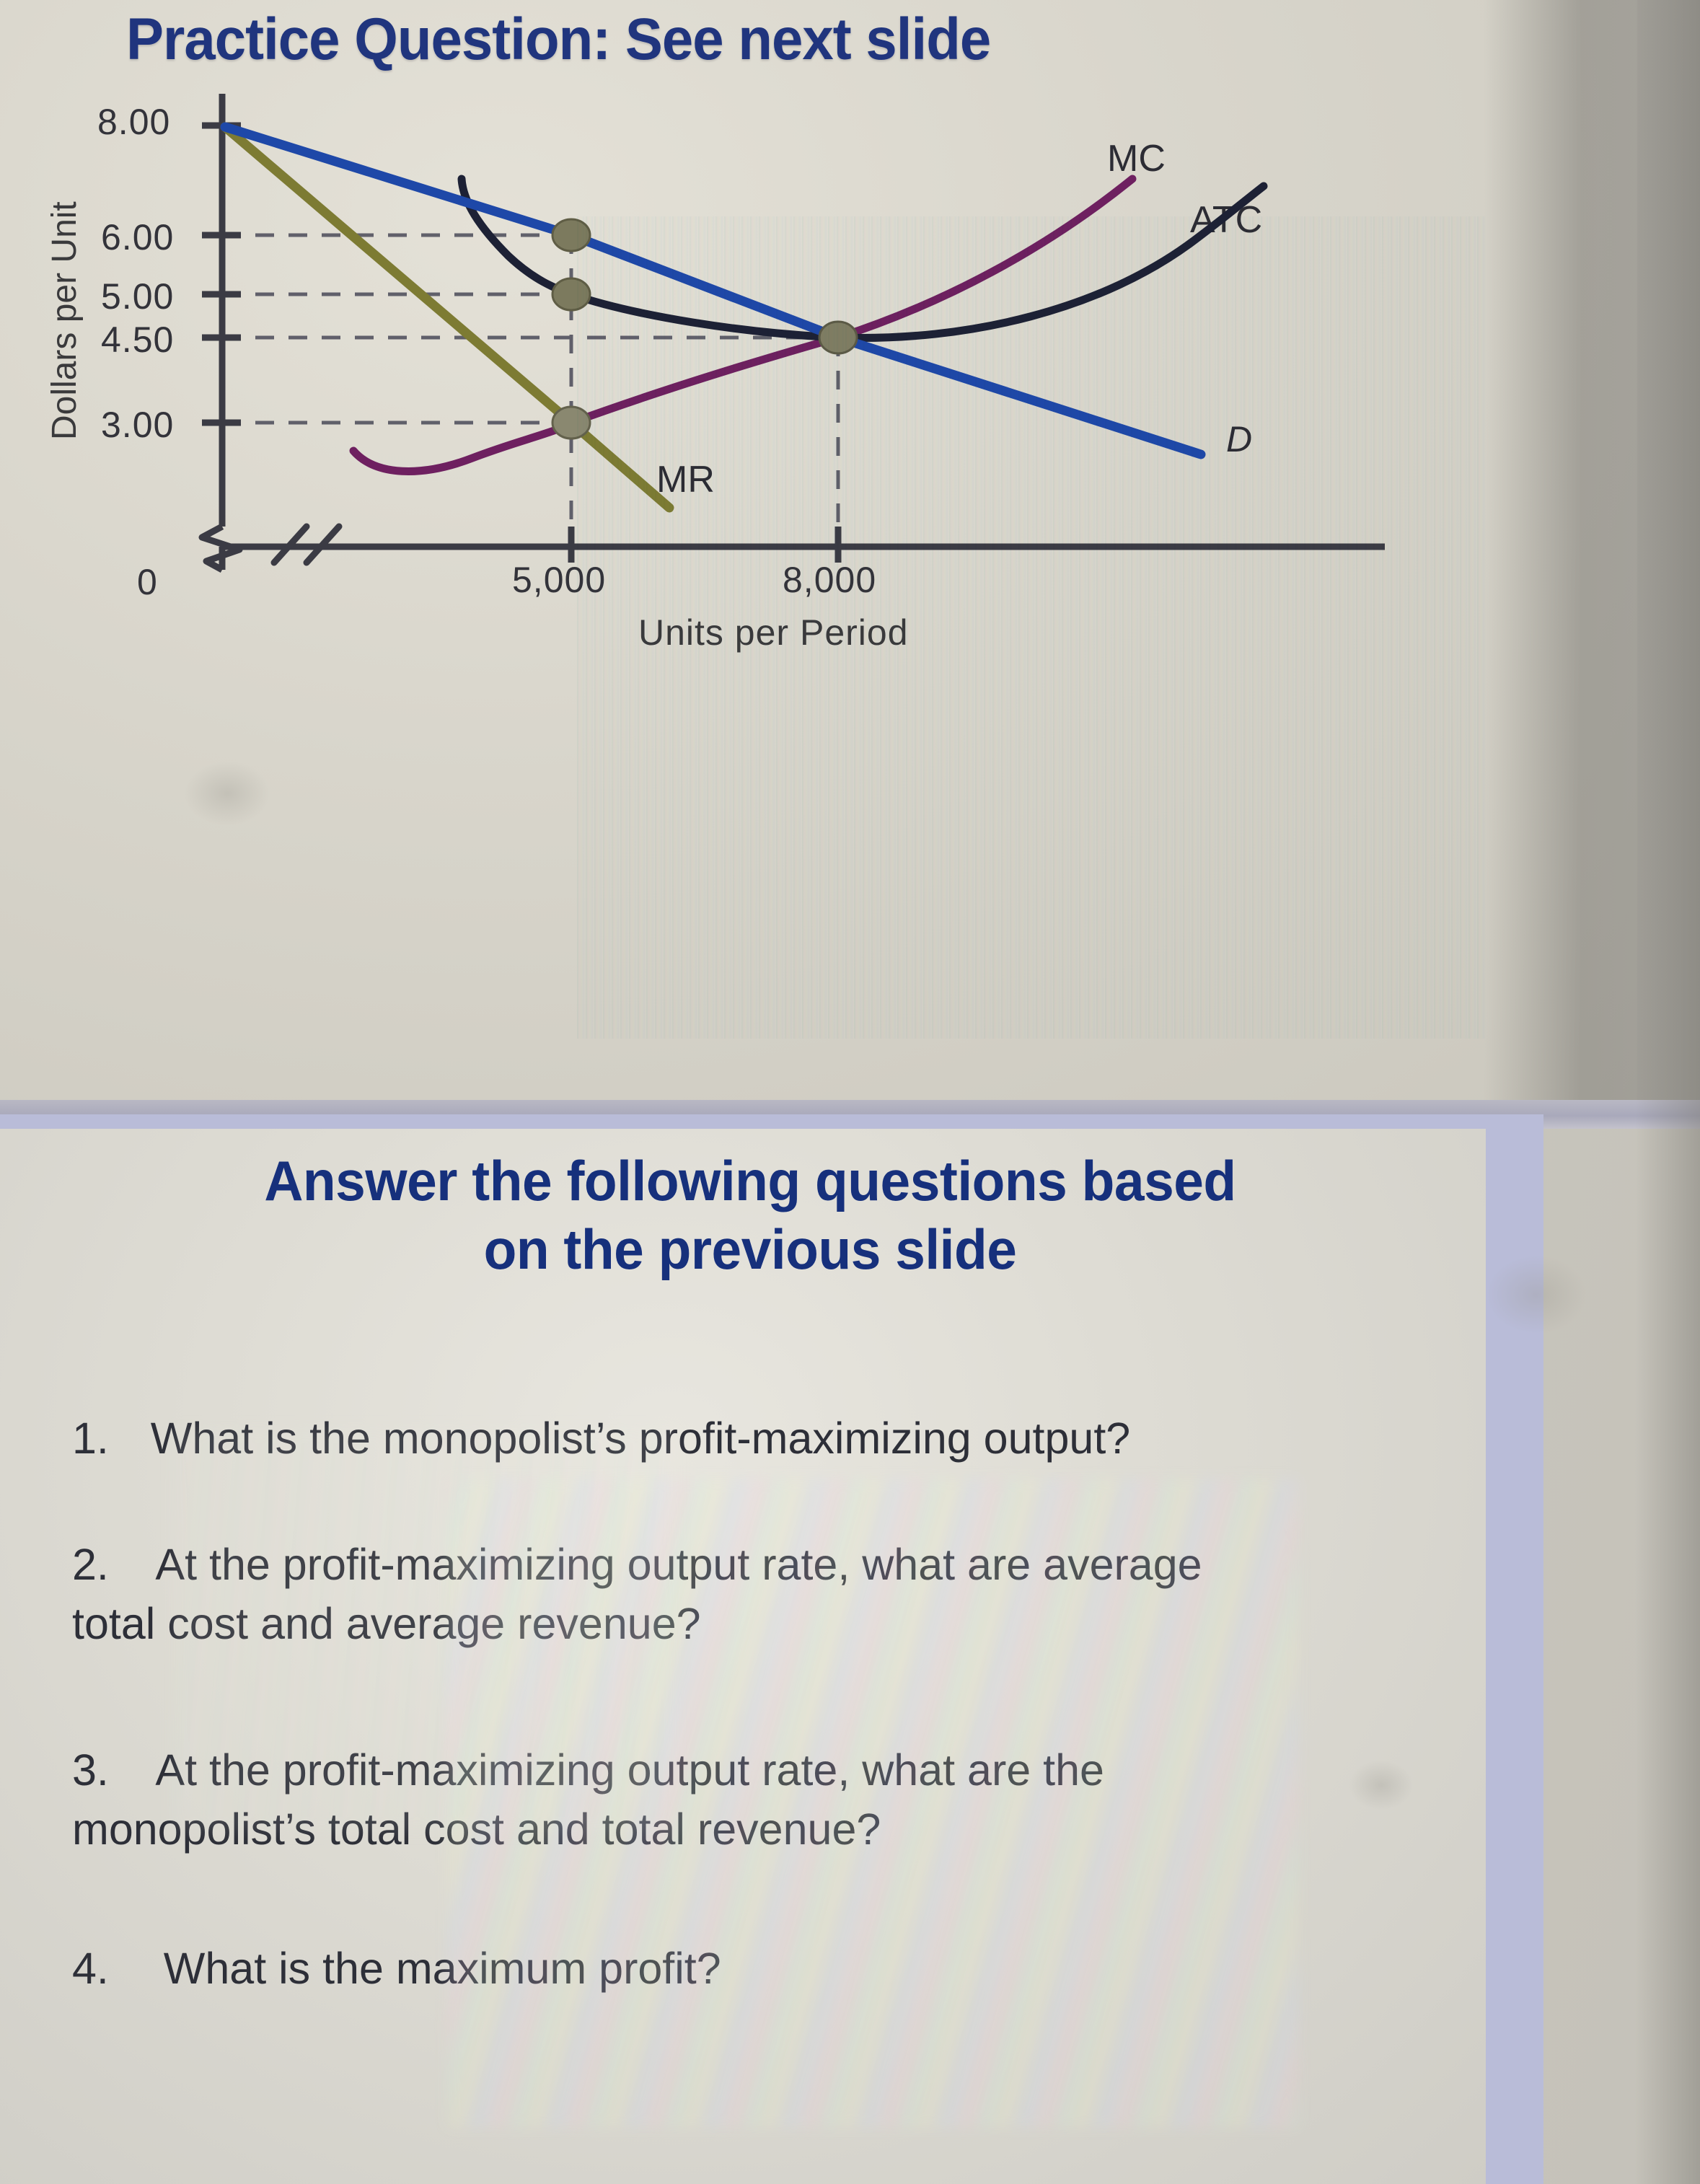 The height and width of the screenshot is (2184, 1700). Describe the element at coordinates (90, 1564) in the screenshot. I see `question-2-number: 2.` at that location.